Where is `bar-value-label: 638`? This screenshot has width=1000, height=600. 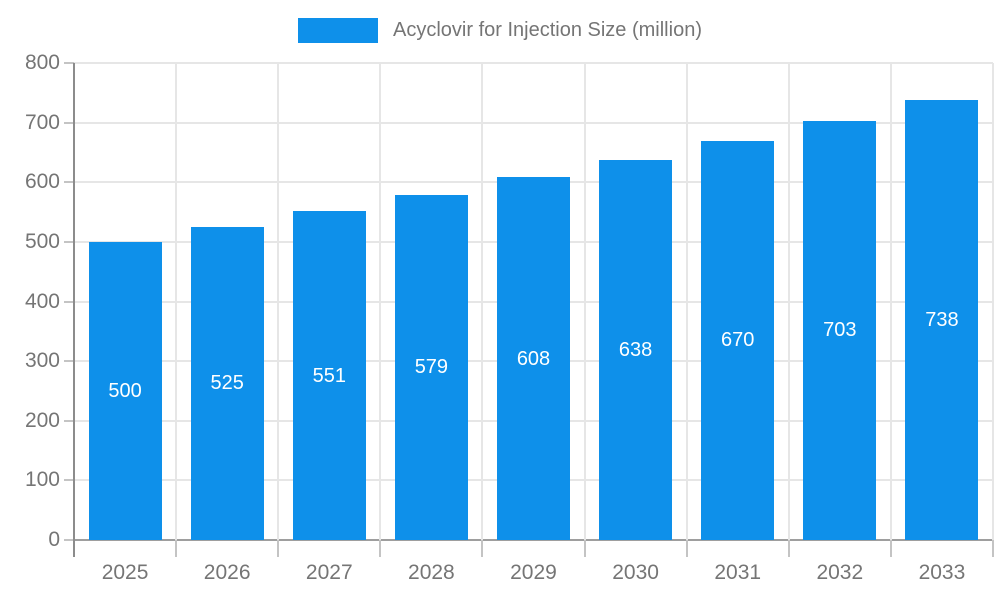
bar-value-label: 638 is located at coordinates (635, 349).